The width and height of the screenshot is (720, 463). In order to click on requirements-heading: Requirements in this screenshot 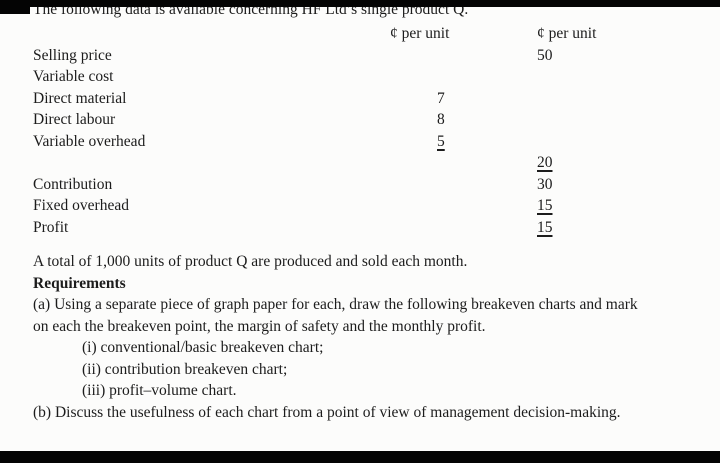, I will do `click(79, 283)`.